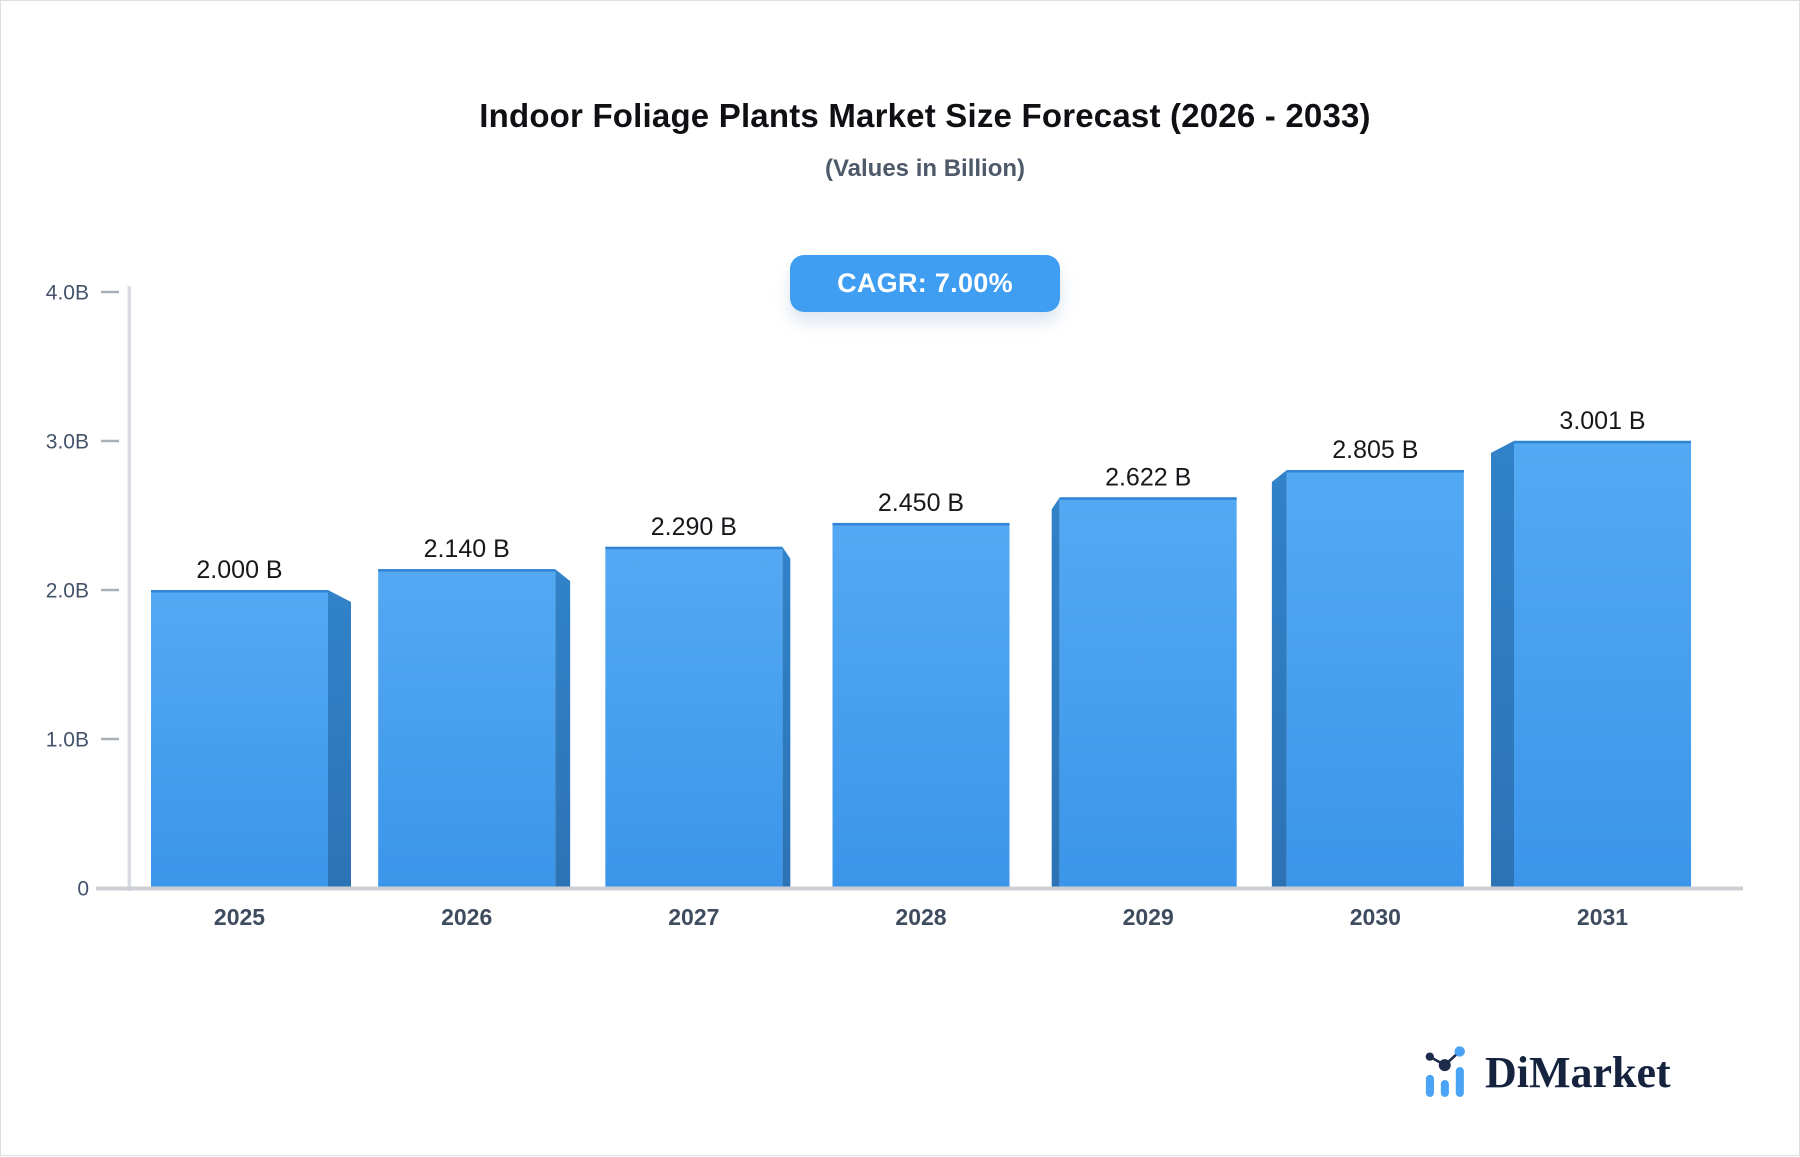 The height and width of the screenshot is (1157, 1800). What do you see at coordinates (920, 917) in the screenshot?
I see `x-axis-label: 2028` at bounding box center [920, 917].